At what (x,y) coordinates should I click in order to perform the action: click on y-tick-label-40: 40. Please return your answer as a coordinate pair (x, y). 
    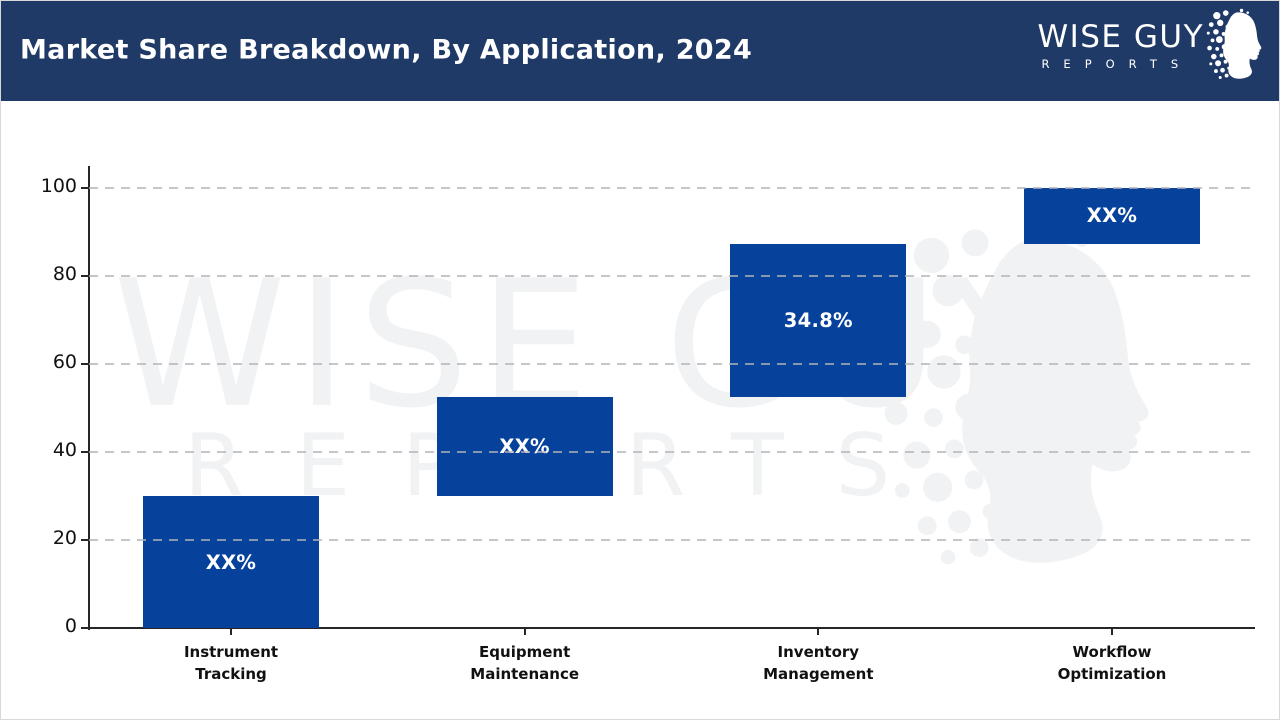
    Looking at the image, I should click on (64, 450).